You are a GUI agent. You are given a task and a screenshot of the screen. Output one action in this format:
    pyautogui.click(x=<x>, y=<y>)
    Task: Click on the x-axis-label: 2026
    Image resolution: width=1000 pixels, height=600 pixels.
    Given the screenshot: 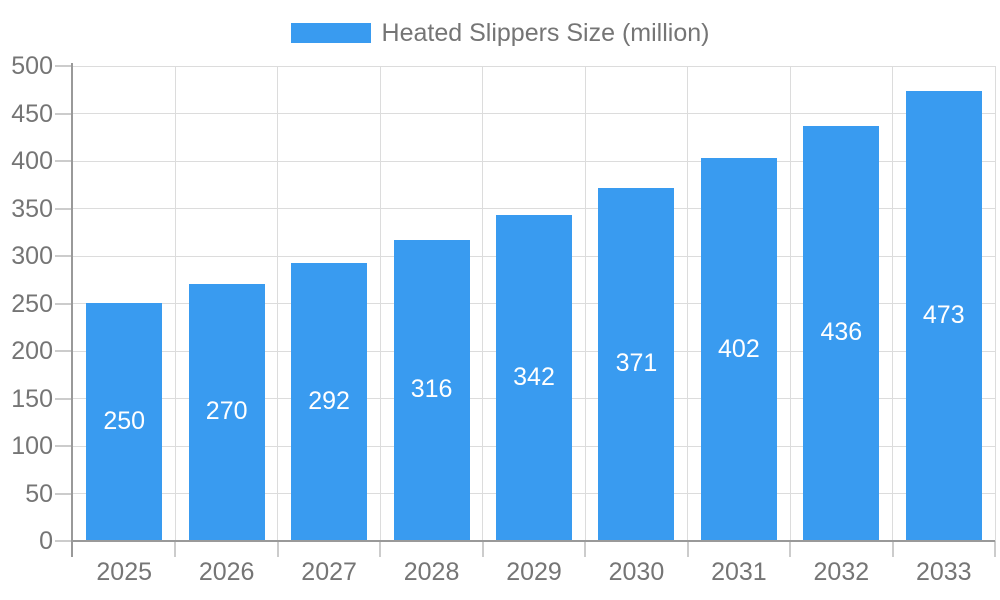 What is the action you would take?
    pyautogui.click(x=226, y=572)
    